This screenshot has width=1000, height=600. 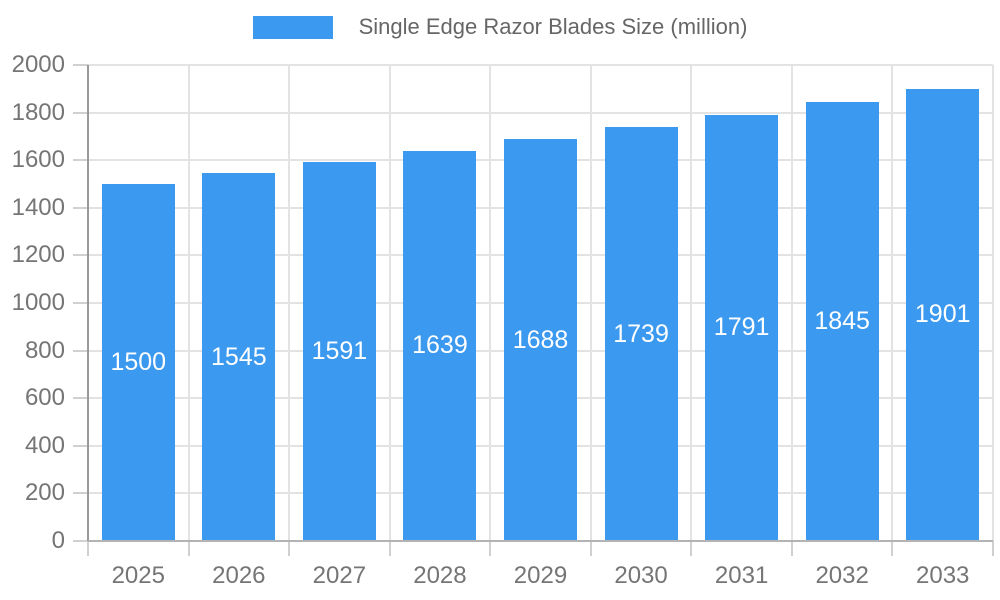 I want to click on bar-value-label: 1791, so click(x=741, y=327).